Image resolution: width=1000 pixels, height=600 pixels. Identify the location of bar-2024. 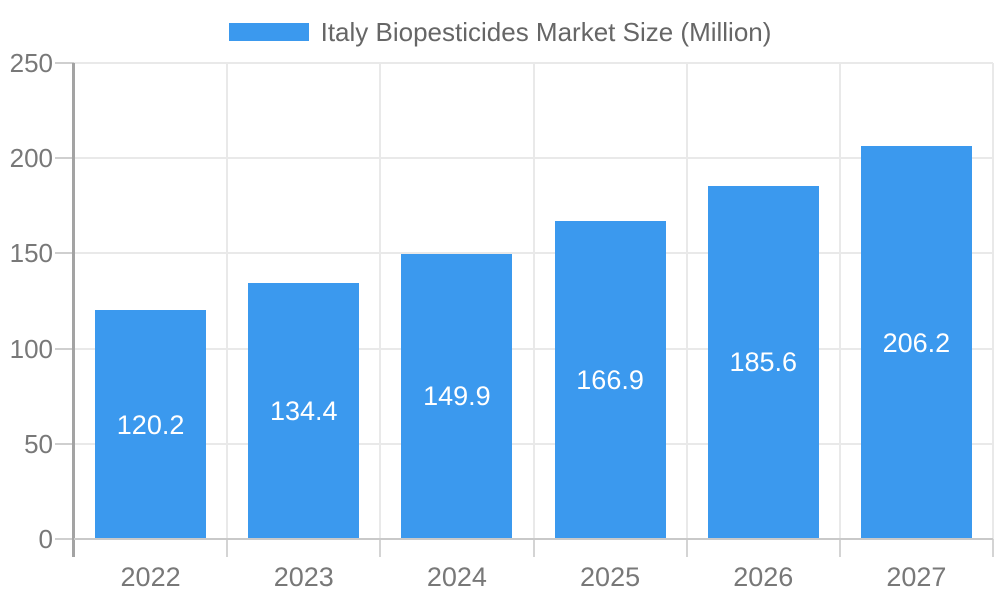
(457, 396).